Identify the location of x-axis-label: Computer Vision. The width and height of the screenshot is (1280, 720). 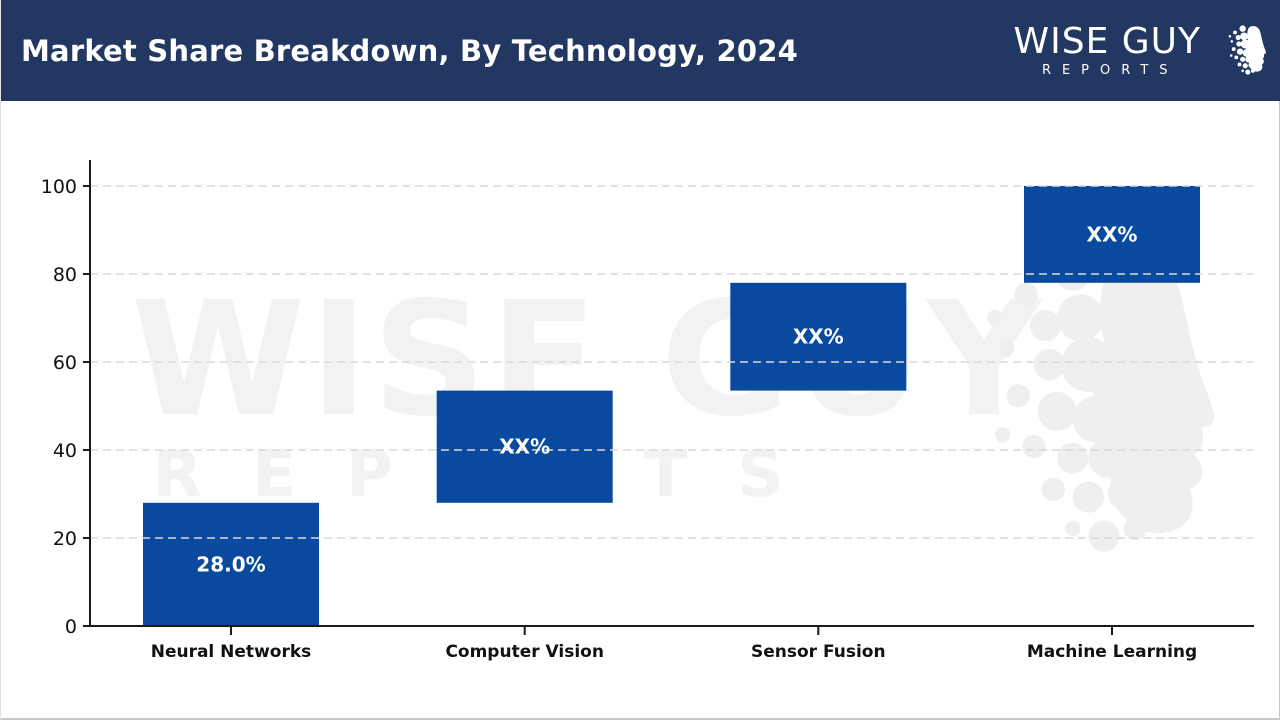
(524, 652).